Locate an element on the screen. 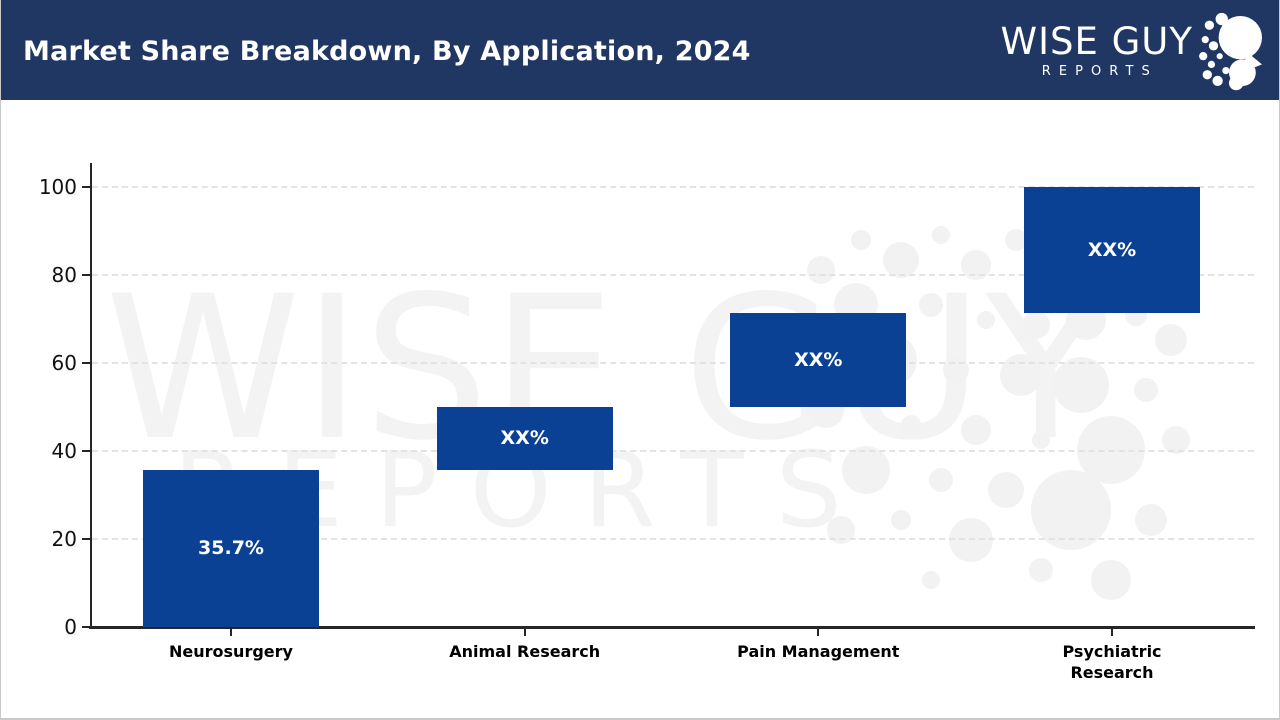 The height and width of the screenshot is (720, 1280). category-label-neurosurgery: Neurosurgery is located at coordinates (231, 651).